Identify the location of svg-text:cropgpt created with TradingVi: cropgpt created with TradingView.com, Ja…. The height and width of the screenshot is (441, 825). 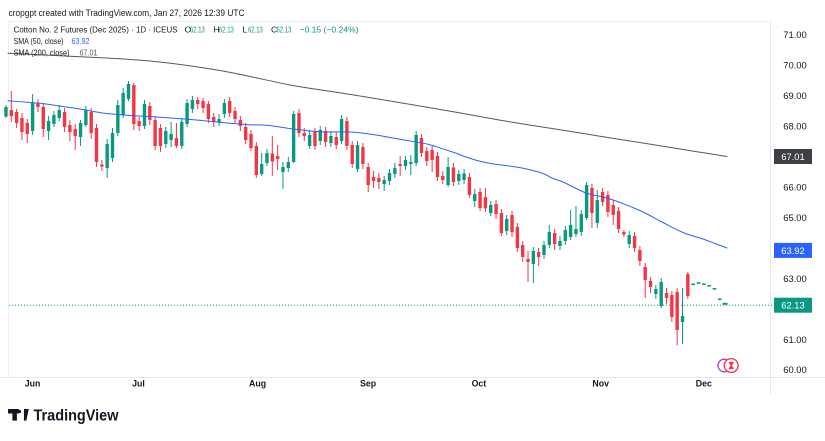
(127, 13).